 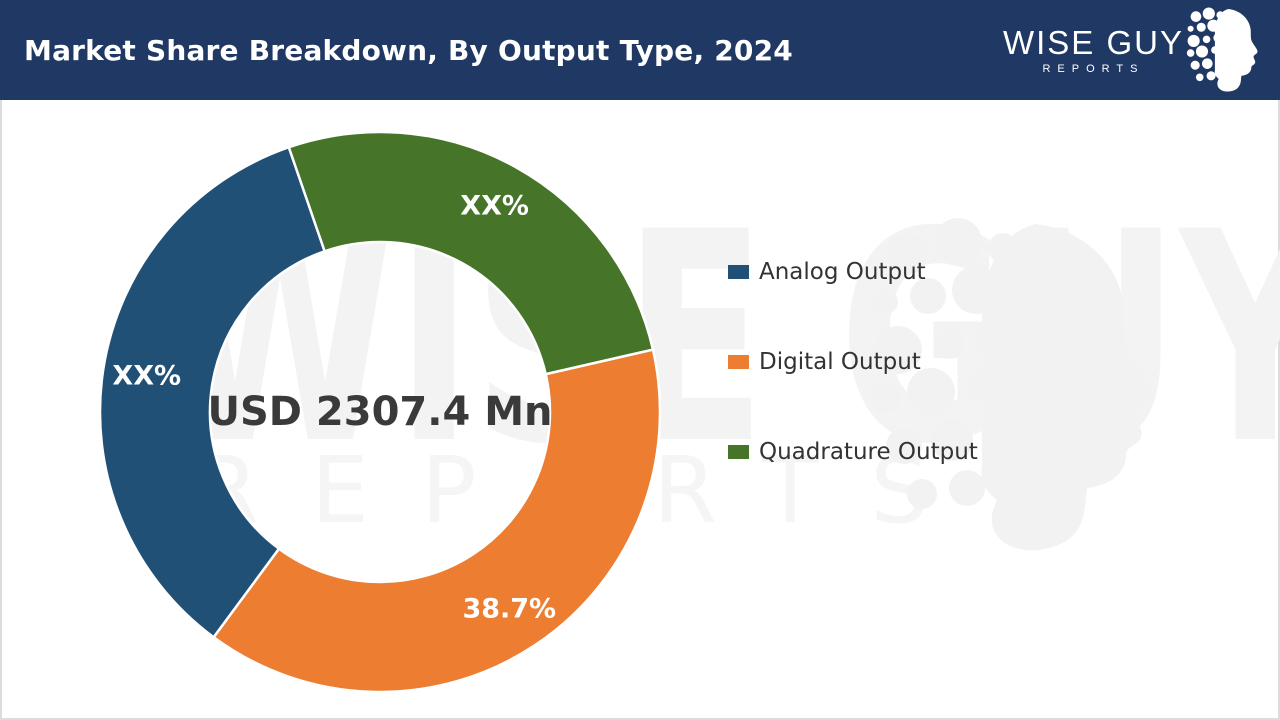 I want to click on brand-logo: WISE GUY REPORTS, so click(x=1141, y=50).